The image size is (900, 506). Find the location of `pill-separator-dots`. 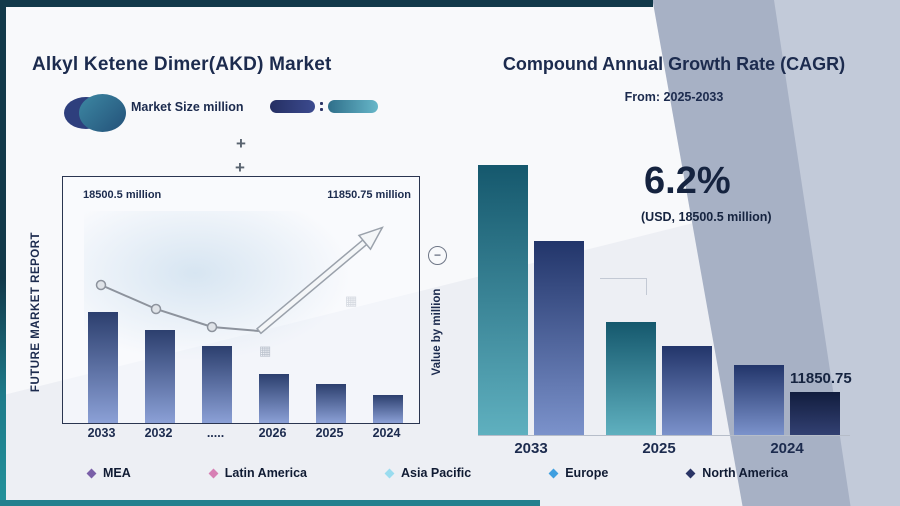

pill-separator-dots is located at coordinates (321, 106).